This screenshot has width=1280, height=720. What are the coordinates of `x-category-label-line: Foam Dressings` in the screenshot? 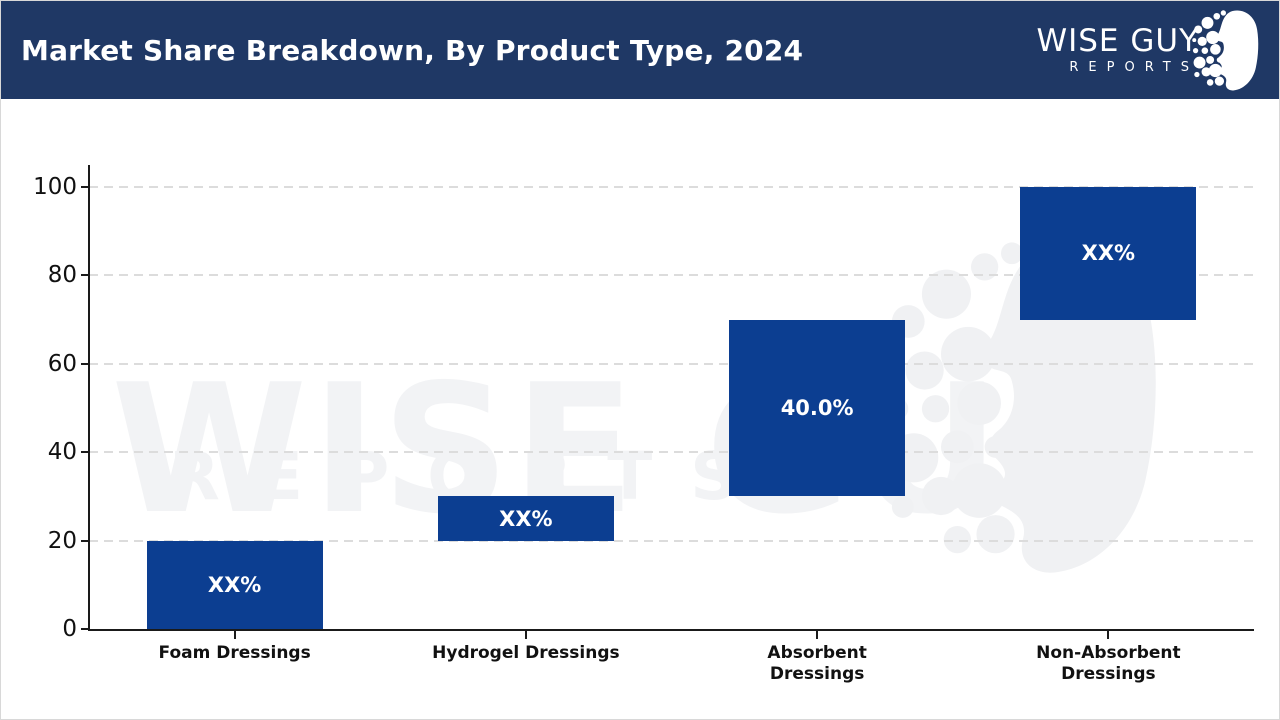 It's located at (234, 653).